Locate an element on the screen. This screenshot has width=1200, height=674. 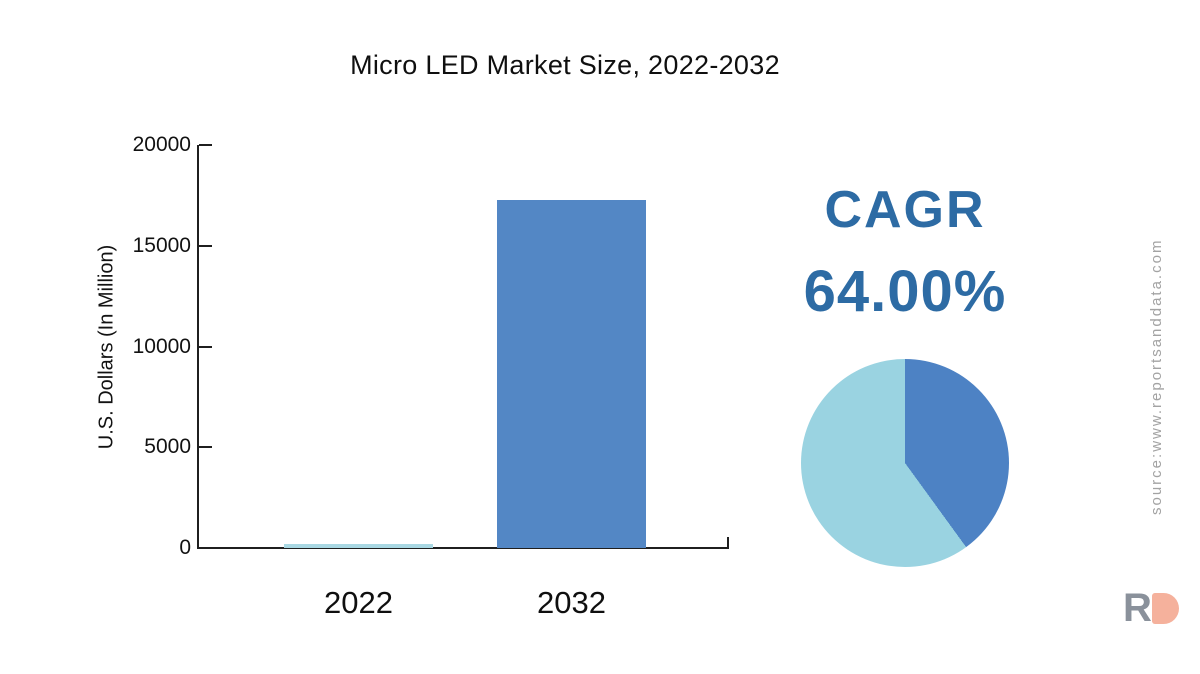
y-tick-label: 0 is located at coordinates (185, 547).